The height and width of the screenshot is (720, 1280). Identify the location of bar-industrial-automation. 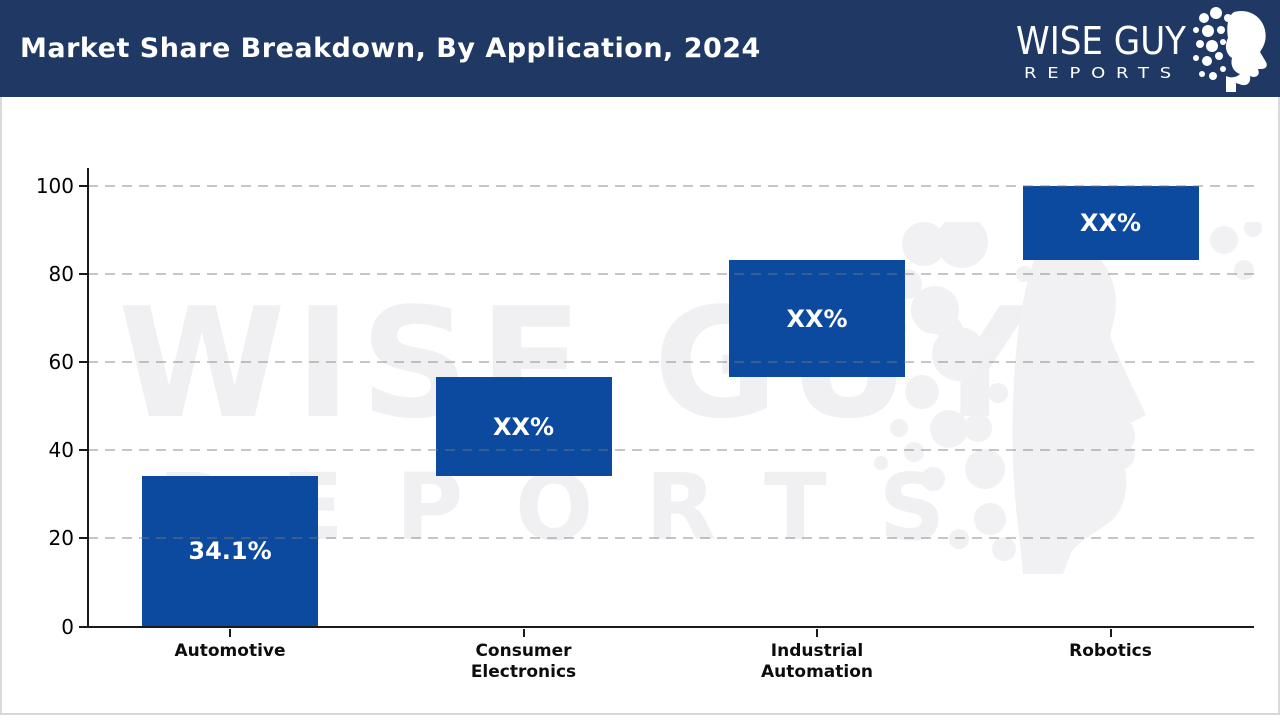
(817, 319).